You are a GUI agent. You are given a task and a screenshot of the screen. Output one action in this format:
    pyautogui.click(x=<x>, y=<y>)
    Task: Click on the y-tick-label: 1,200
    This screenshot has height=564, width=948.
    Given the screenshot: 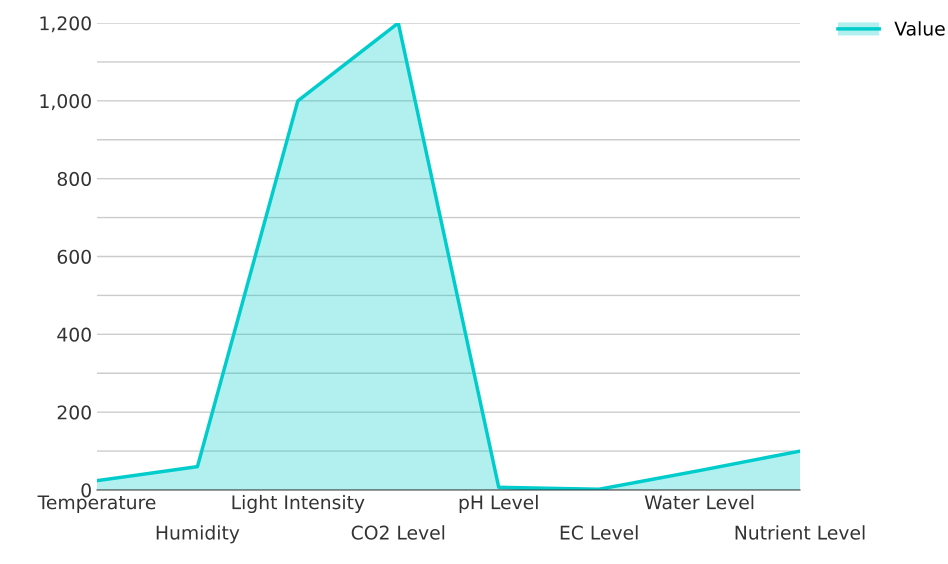 What is the action you would take?
    pyautogui.click(x=65, y=24)
    